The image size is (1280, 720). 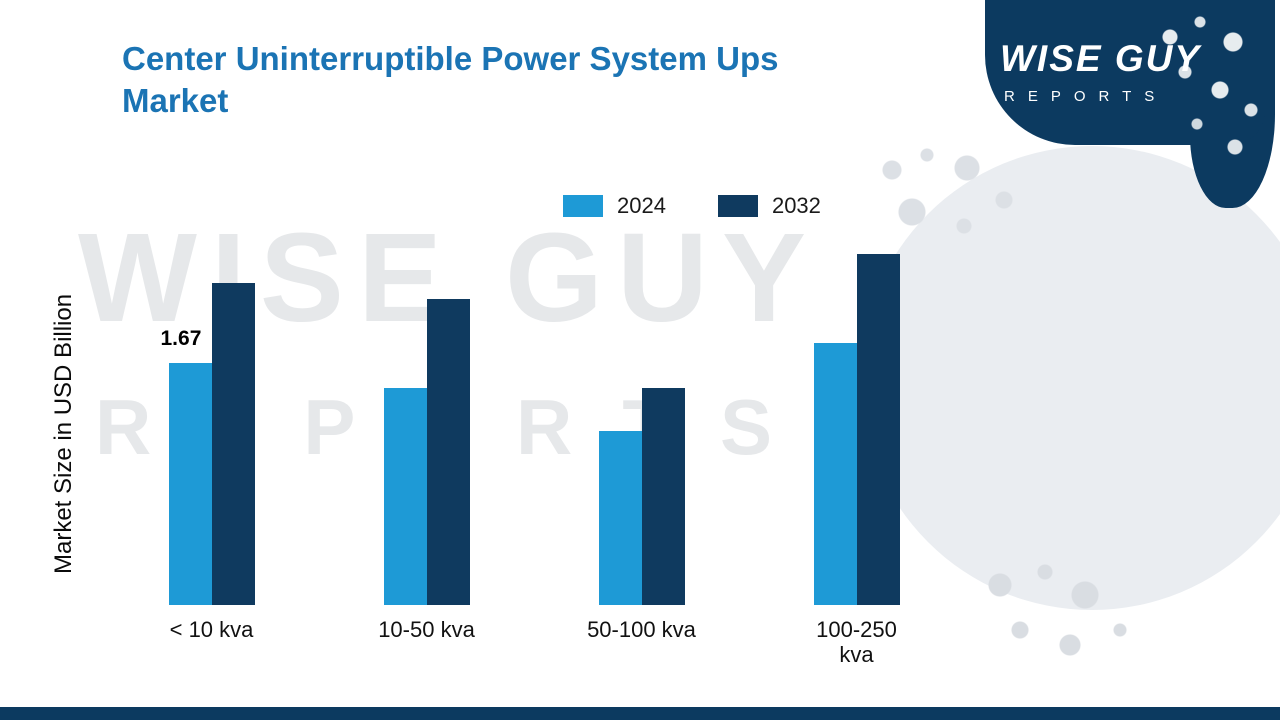 I want to click on x-axis-label-3: 50-100 kva, so click(x=641, y=629).